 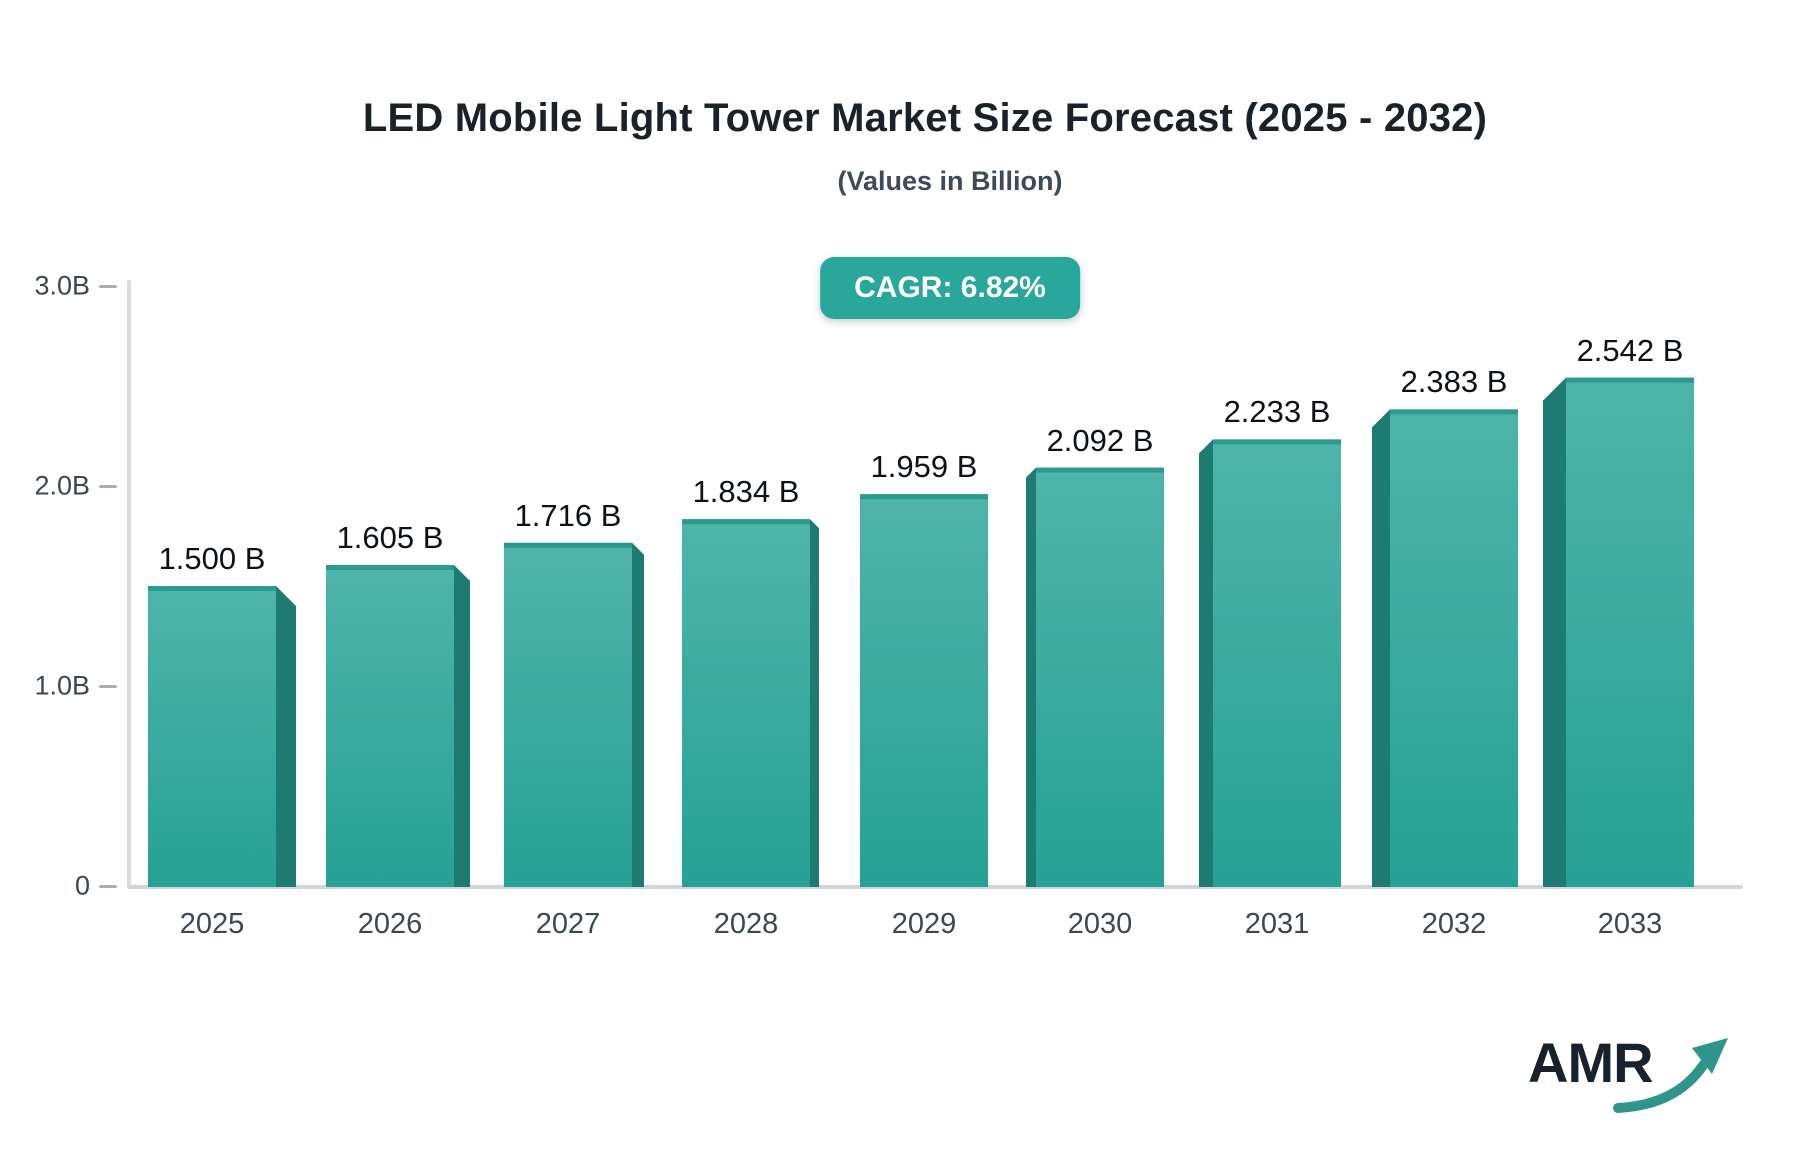 I want to click on x-axis-label: 2026, so click(x=390, y=924).